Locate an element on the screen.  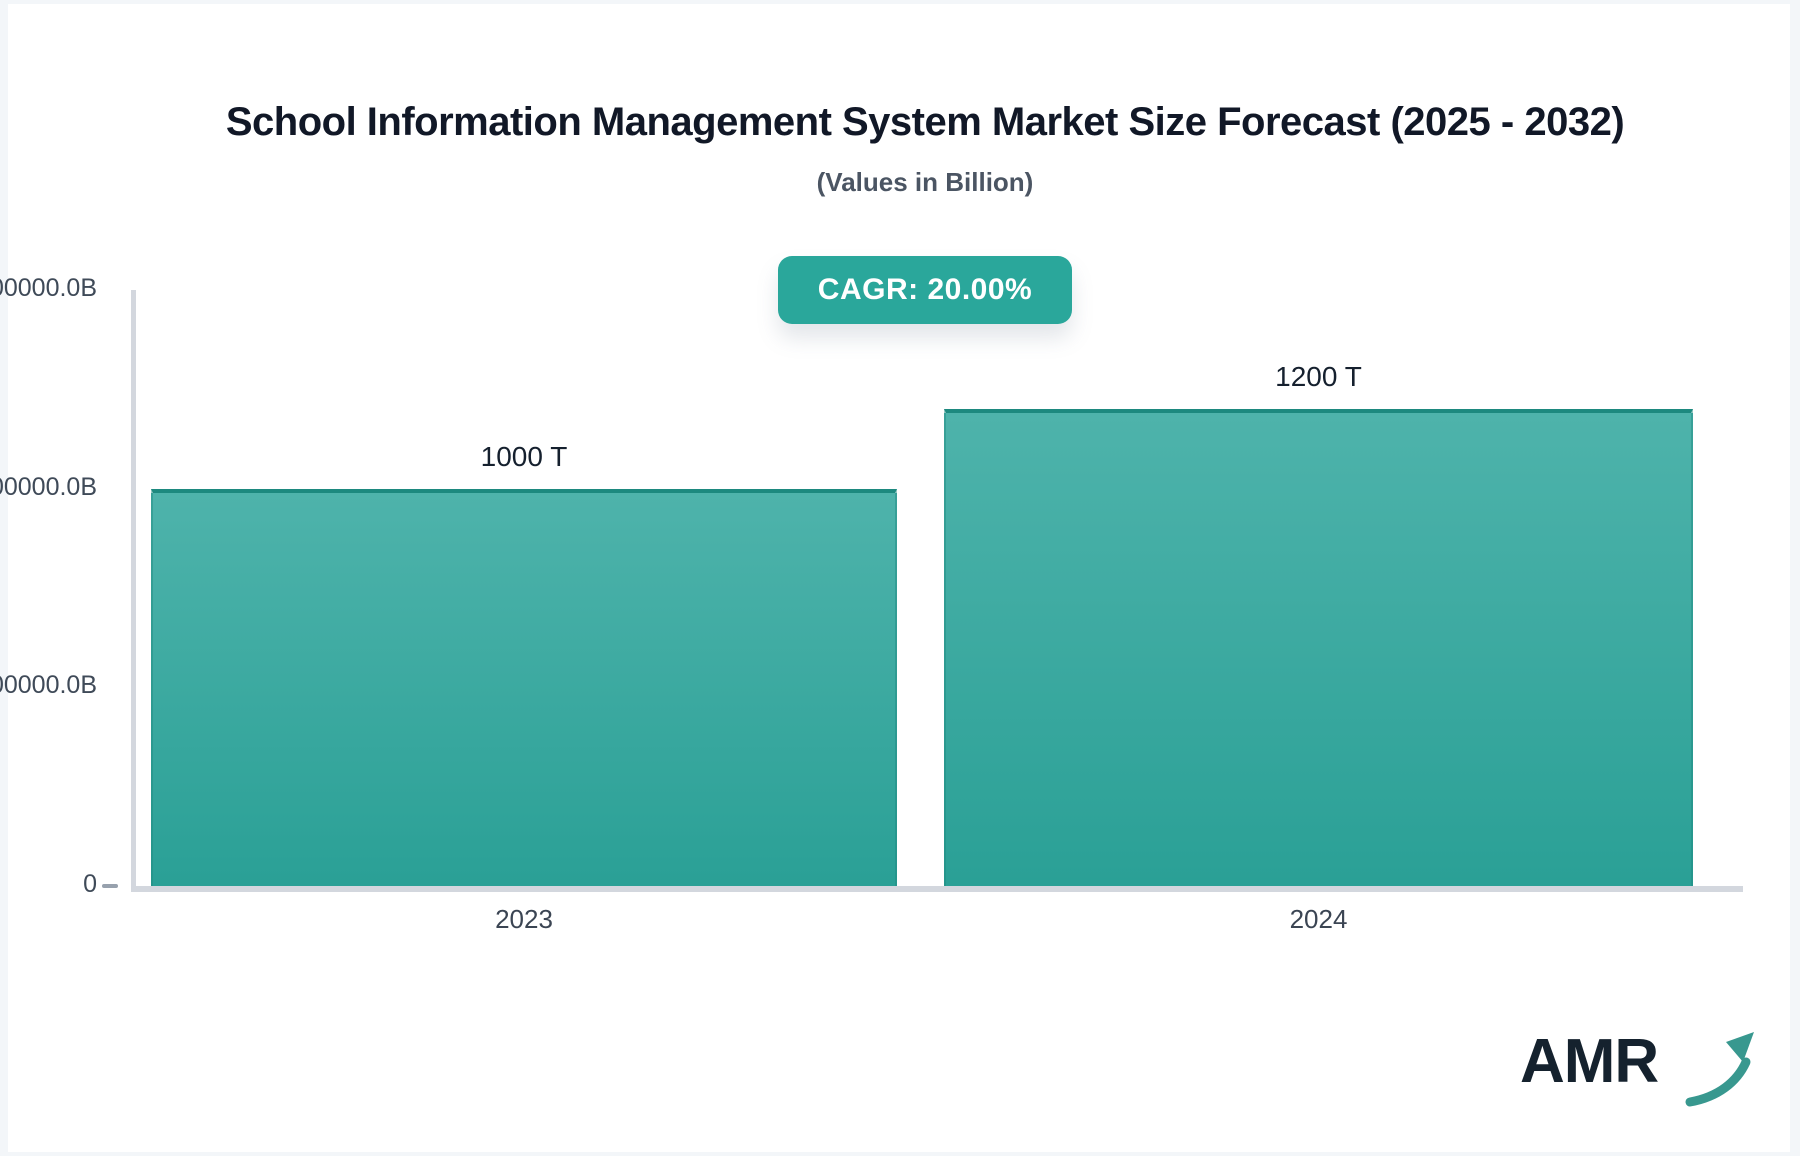
amr-logo: AMR is located at coordinates (1645, 1074).